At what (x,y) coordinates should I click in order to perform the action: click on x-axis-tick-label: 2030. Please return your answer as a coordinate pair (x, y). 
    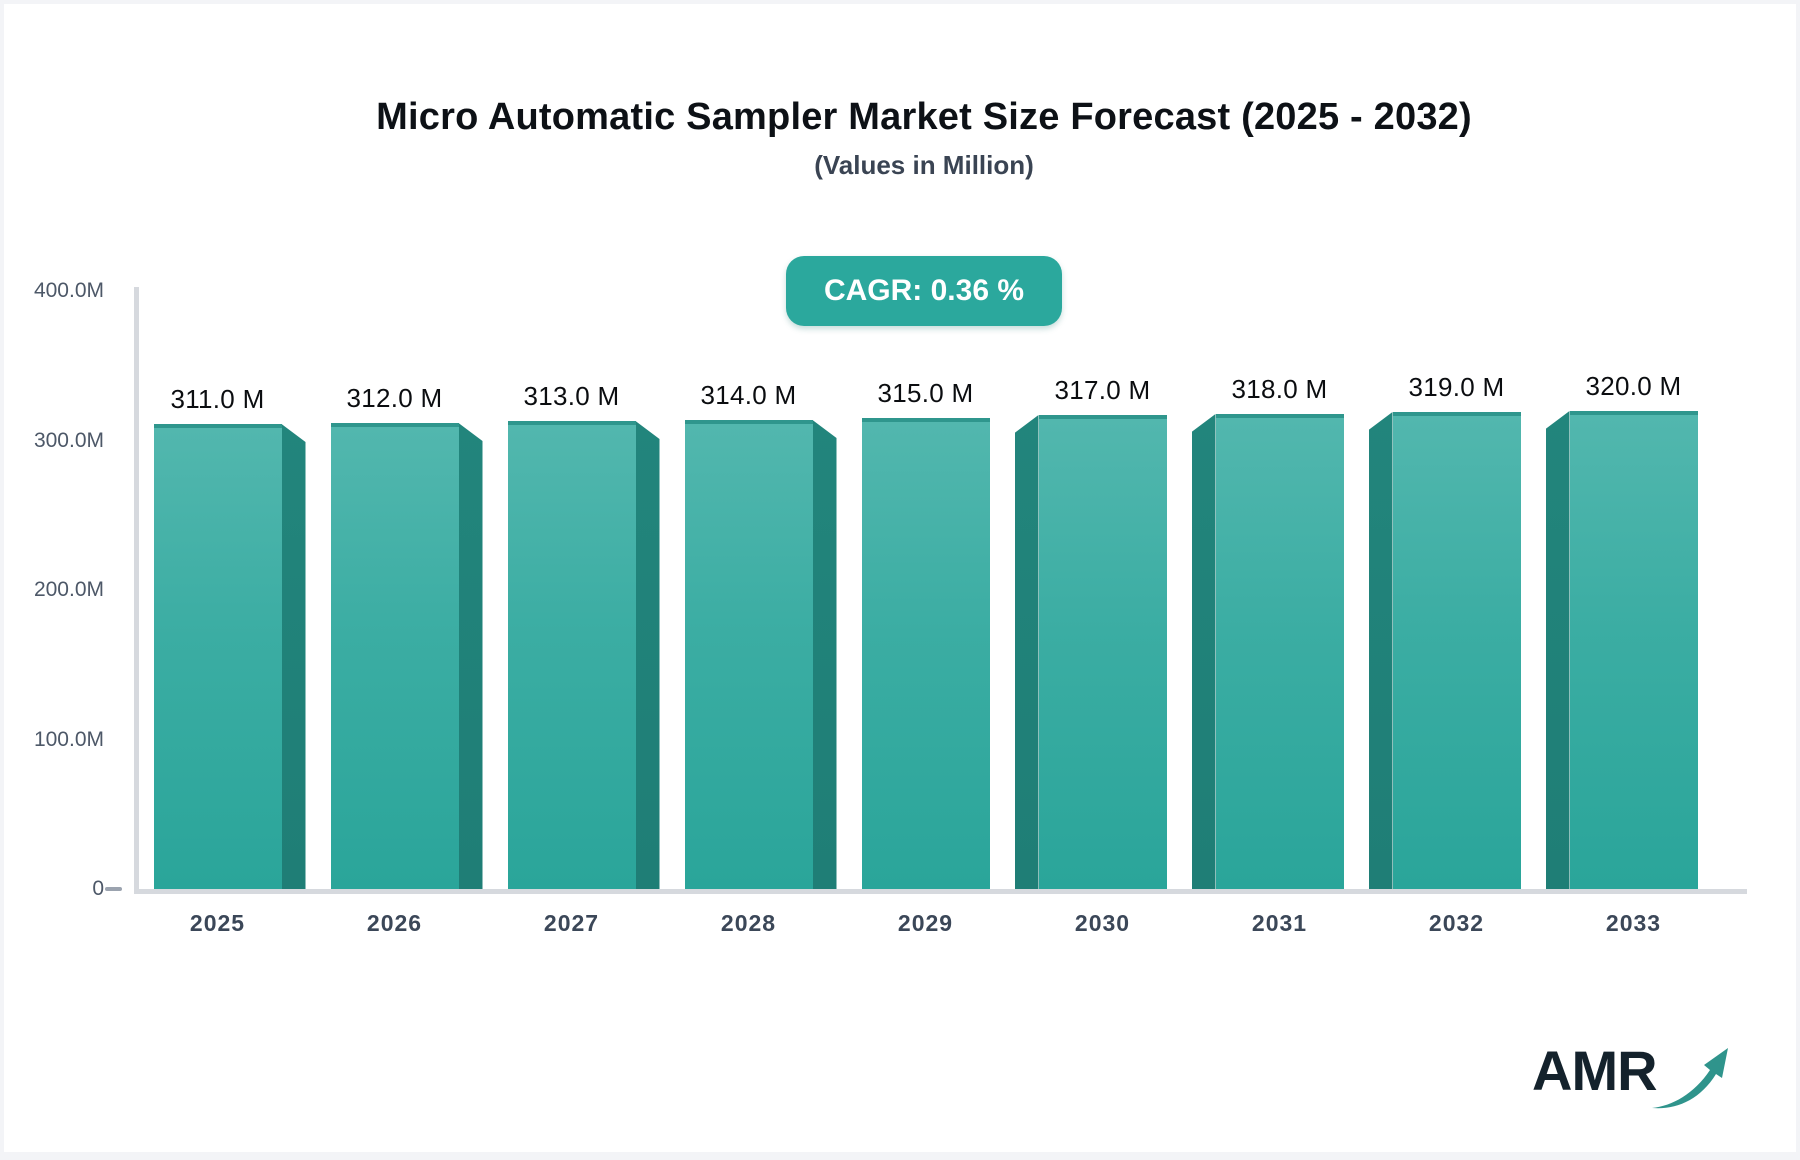
    Looking at the image, I should click on (1102, 923).